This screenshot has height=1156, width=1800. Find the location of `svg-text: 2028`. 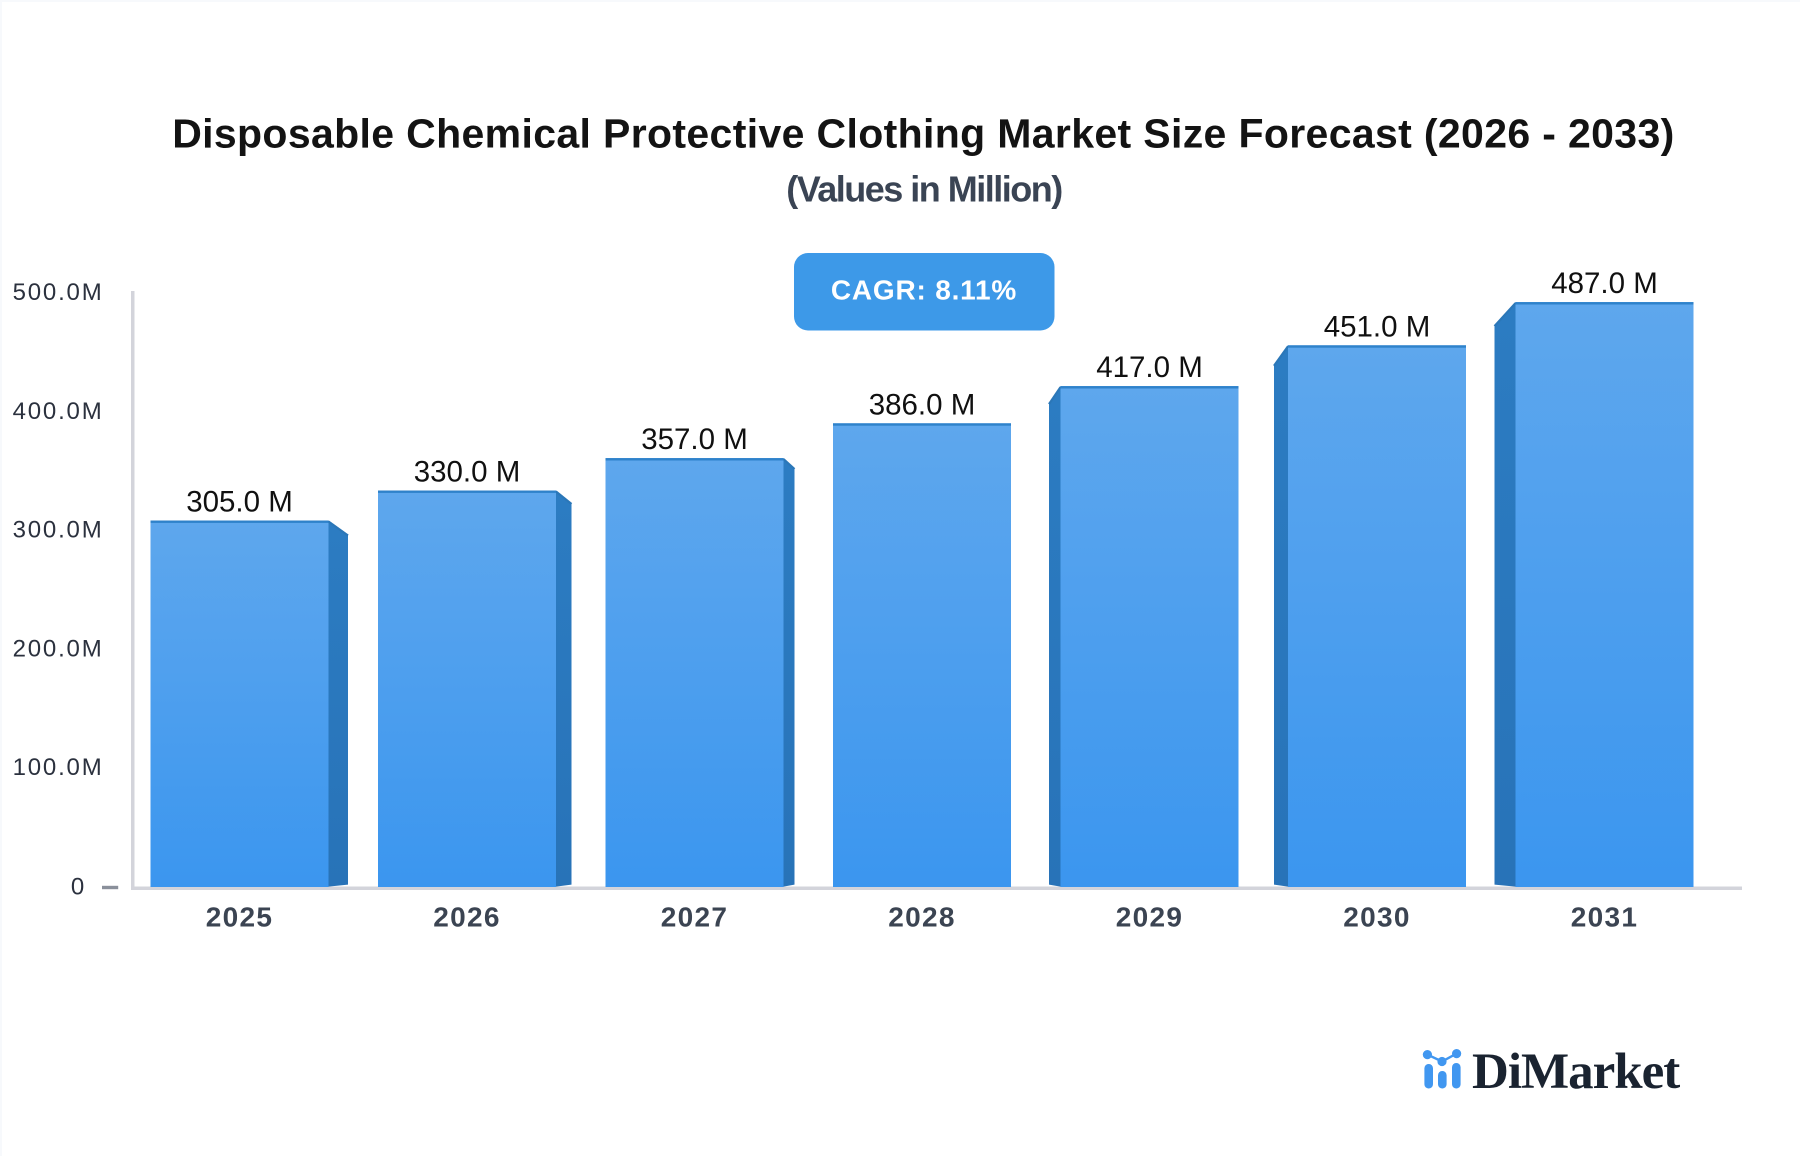

svg-text: 2028 is located at coordinates (922, 917).